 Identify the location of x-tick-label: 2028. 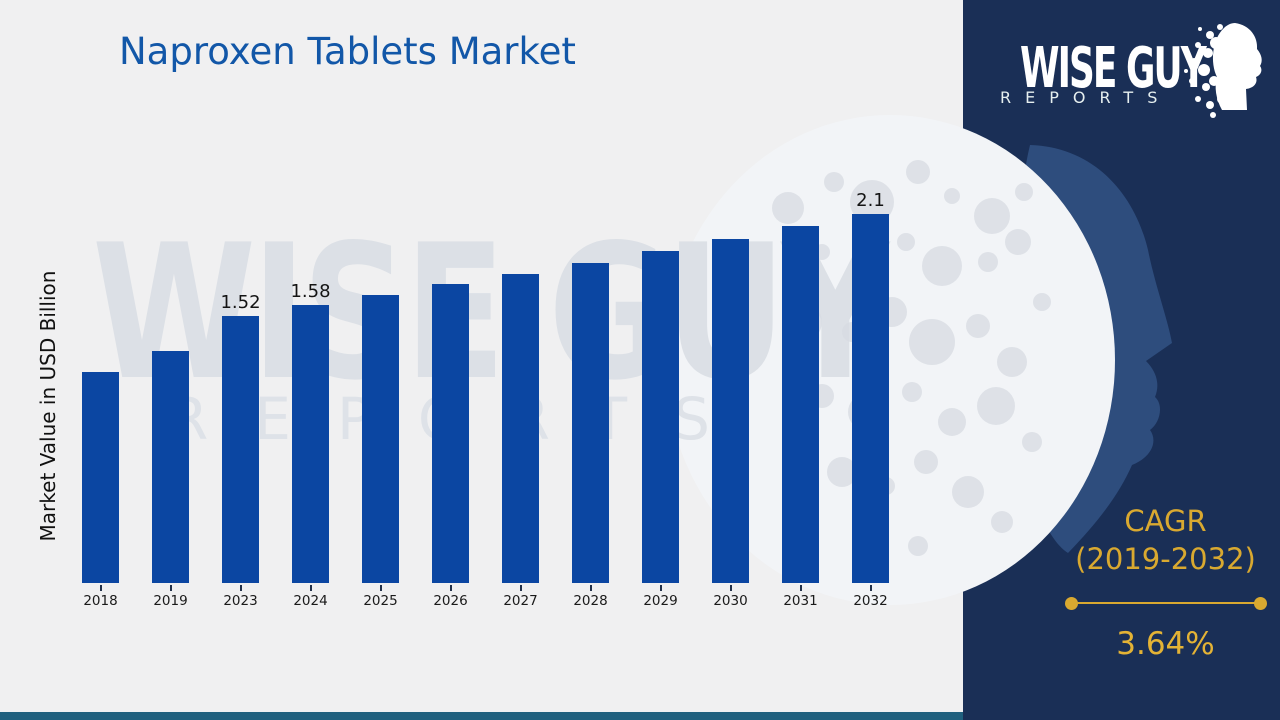
(590, 601).